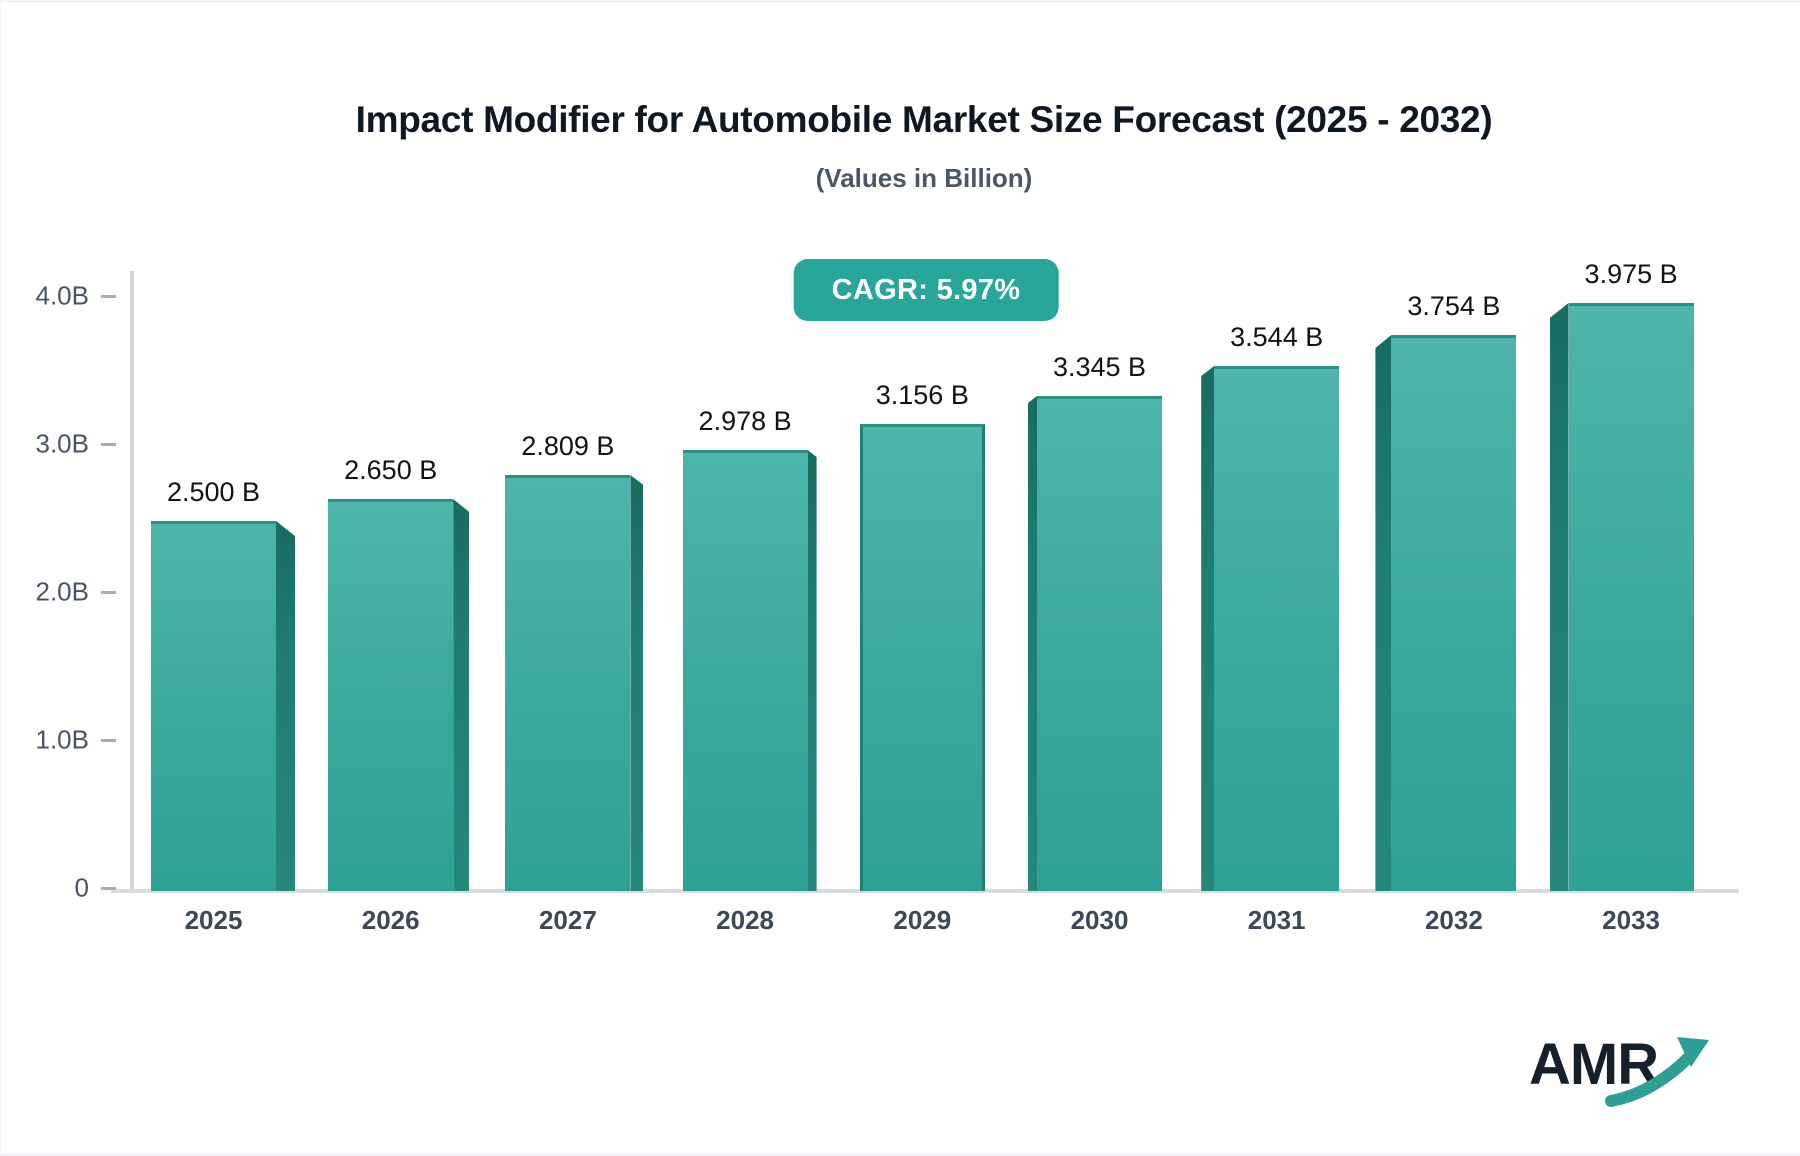 The width and height of the screenshot is (1800, 1156). Describe the element at coordinates (62, 739) in the screenshot. I see `y-axis-tick-label: 1.0B` at that location.